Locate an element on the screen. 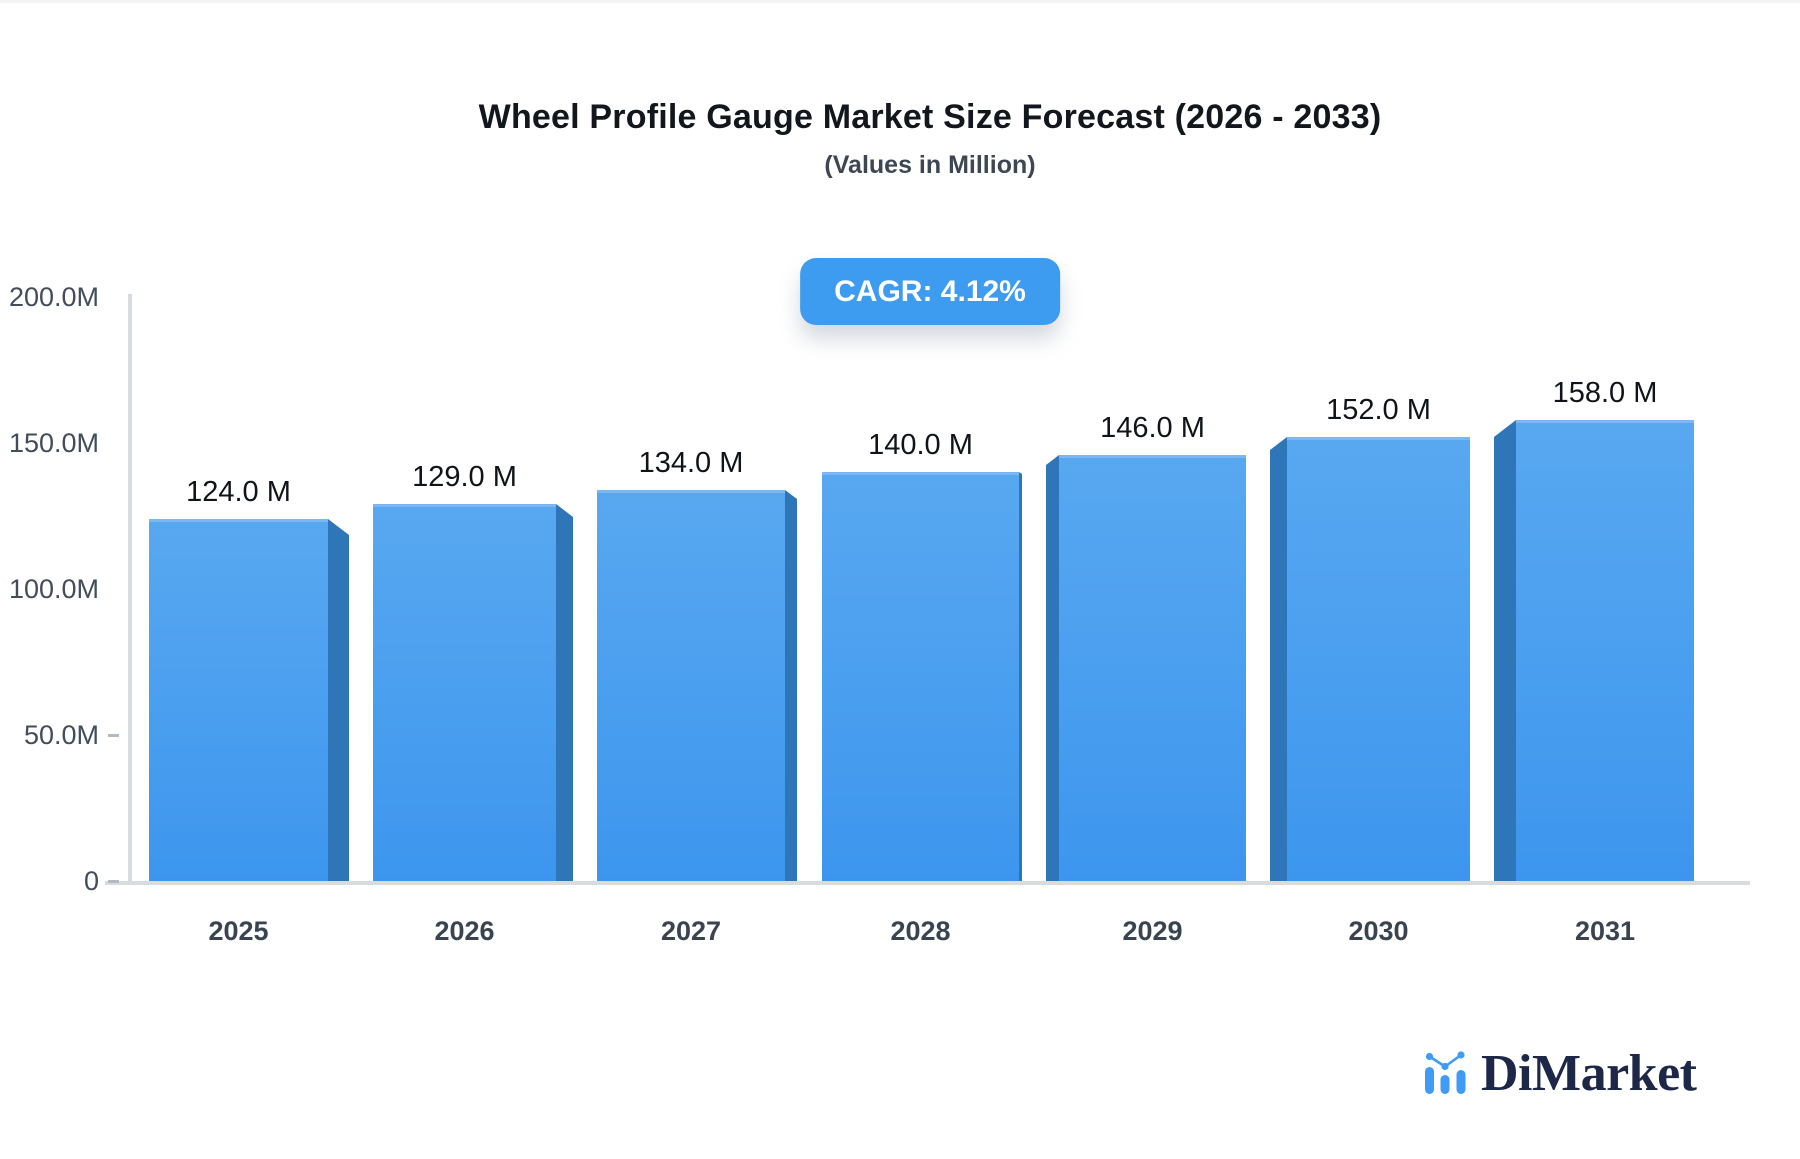 The height and width of the screenshot is (1159, 1800). bar-2029 is located at coordinates (1146, 668).